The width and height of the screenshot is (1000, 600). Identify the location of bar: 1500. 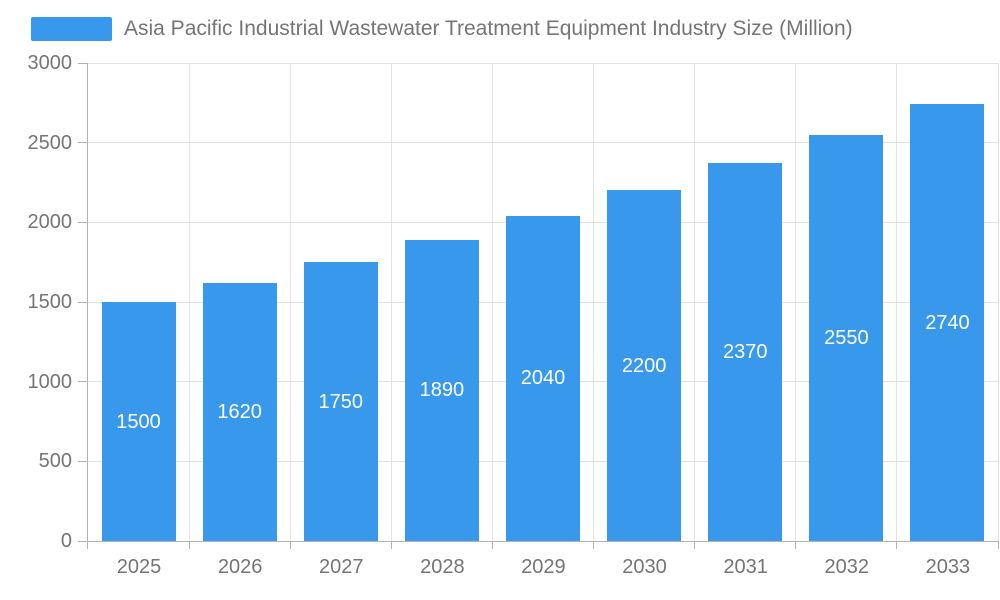
(138, 421).